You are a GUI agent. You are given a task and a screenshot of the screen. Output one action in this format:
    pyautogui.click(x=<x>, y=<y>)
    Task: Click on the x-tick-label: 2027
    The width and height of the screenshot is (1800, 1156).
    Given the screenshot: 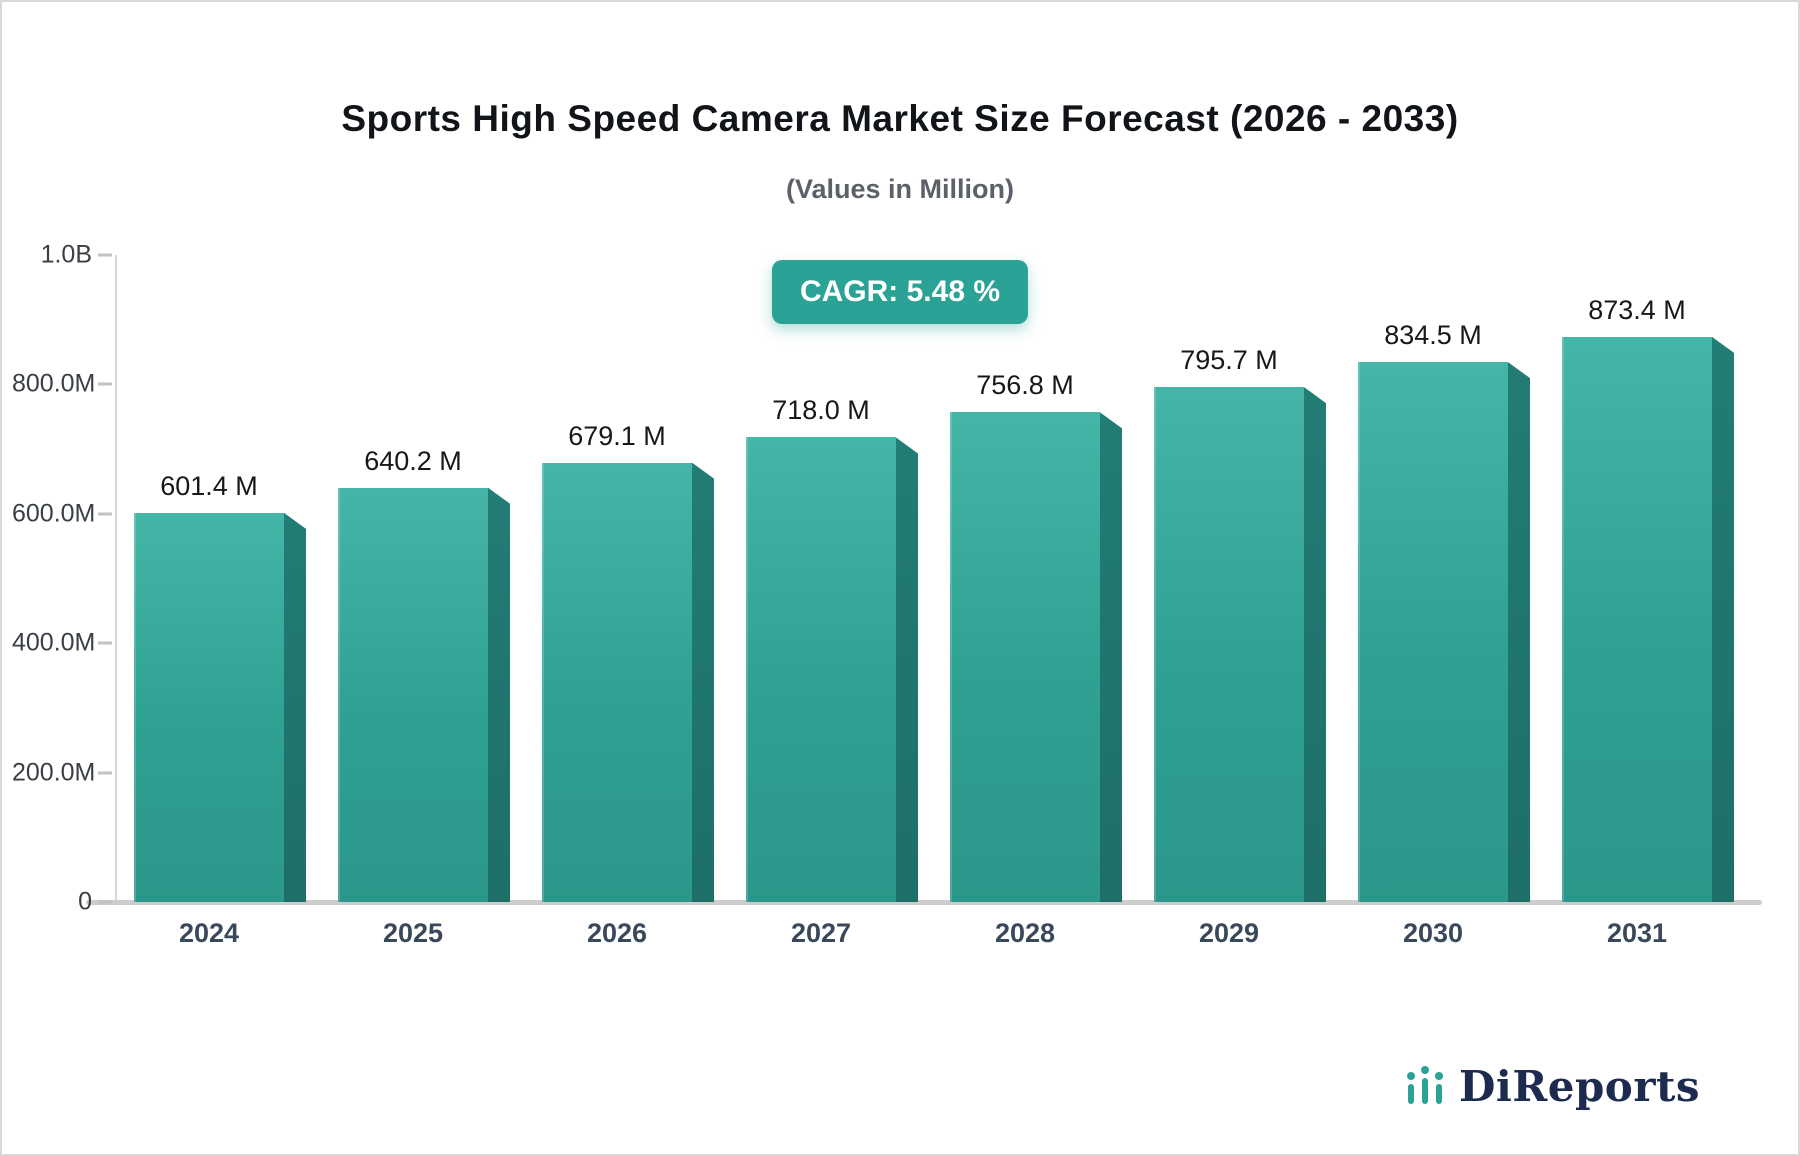 What is the action you would take?
    pyautogui.click(x=821, y=933)
    